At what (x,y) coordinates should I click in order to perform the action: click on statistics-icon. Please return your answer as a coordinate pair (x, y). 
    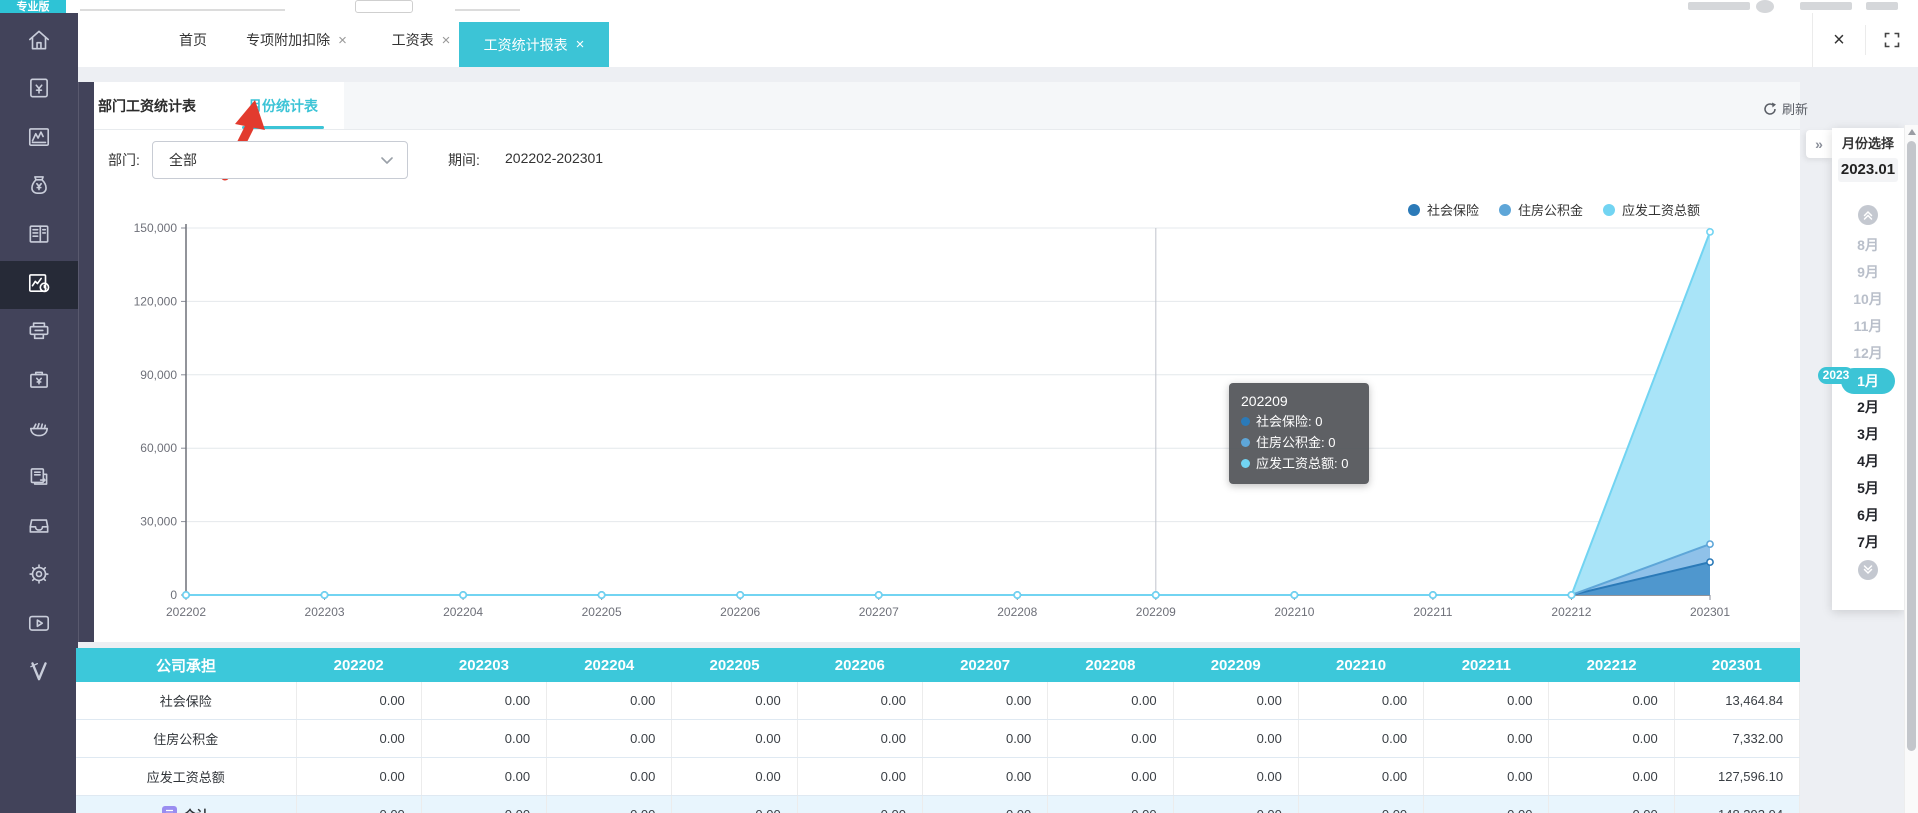
    Looking at the image, I should click on (39, 285).